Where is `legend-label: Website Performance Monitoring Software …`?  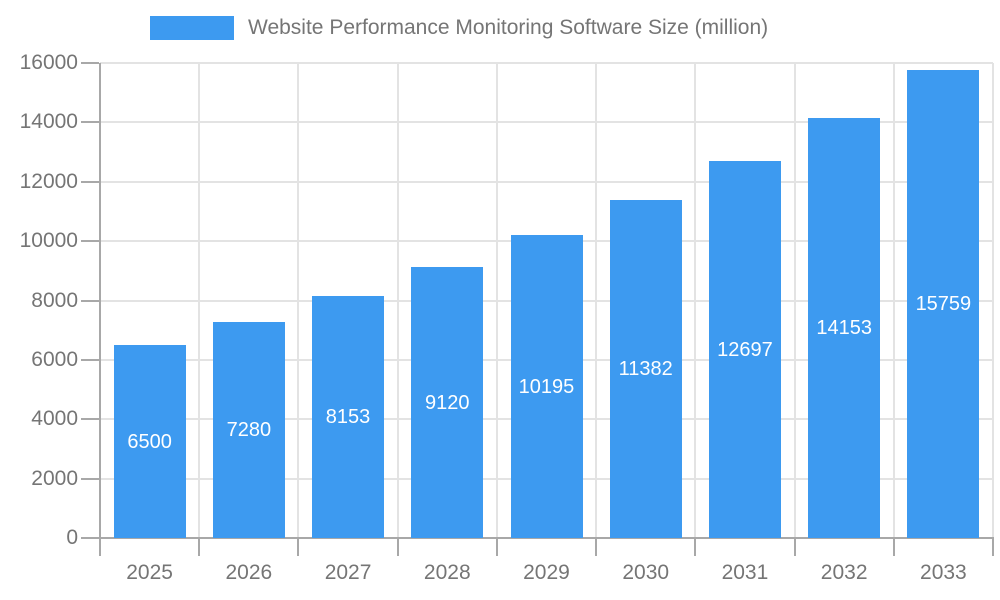 legend-label: Website Performance Monitoring Software … is located at coordinates (508, 27).